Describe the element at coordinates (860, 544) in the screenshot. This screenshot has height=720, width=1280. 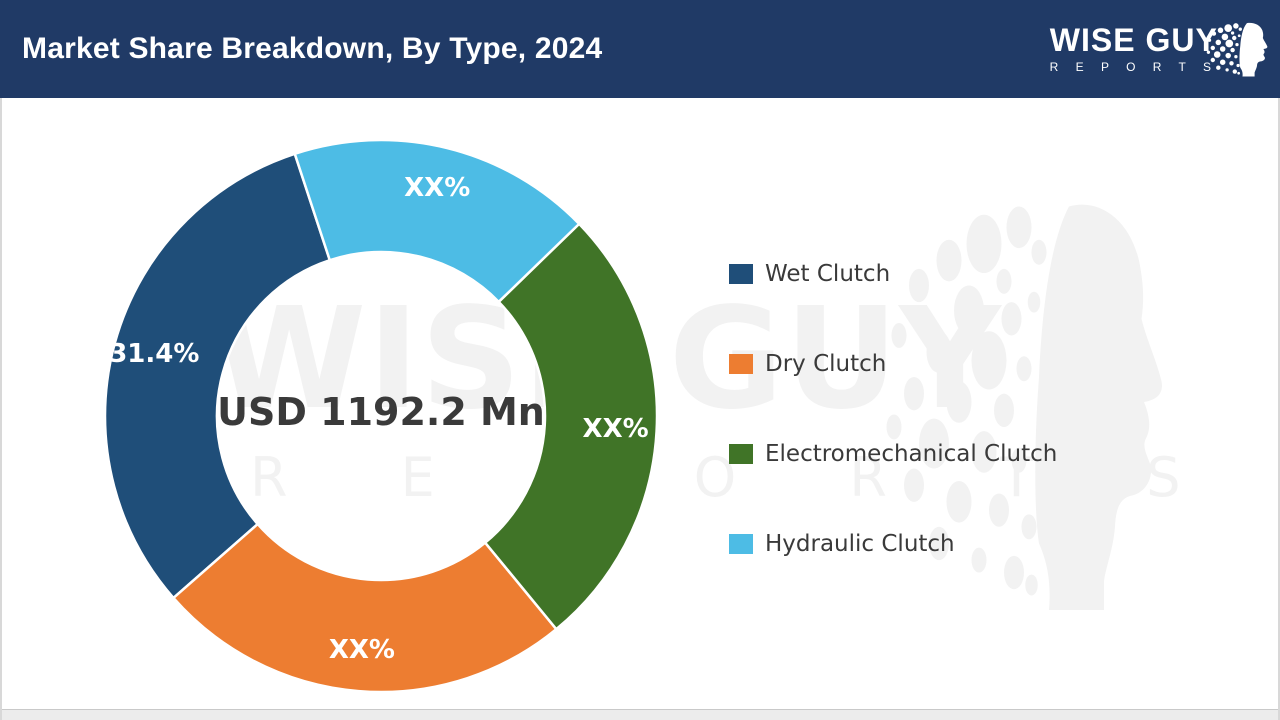
I see `legend-label: Hydraulic Clutch` at that location.